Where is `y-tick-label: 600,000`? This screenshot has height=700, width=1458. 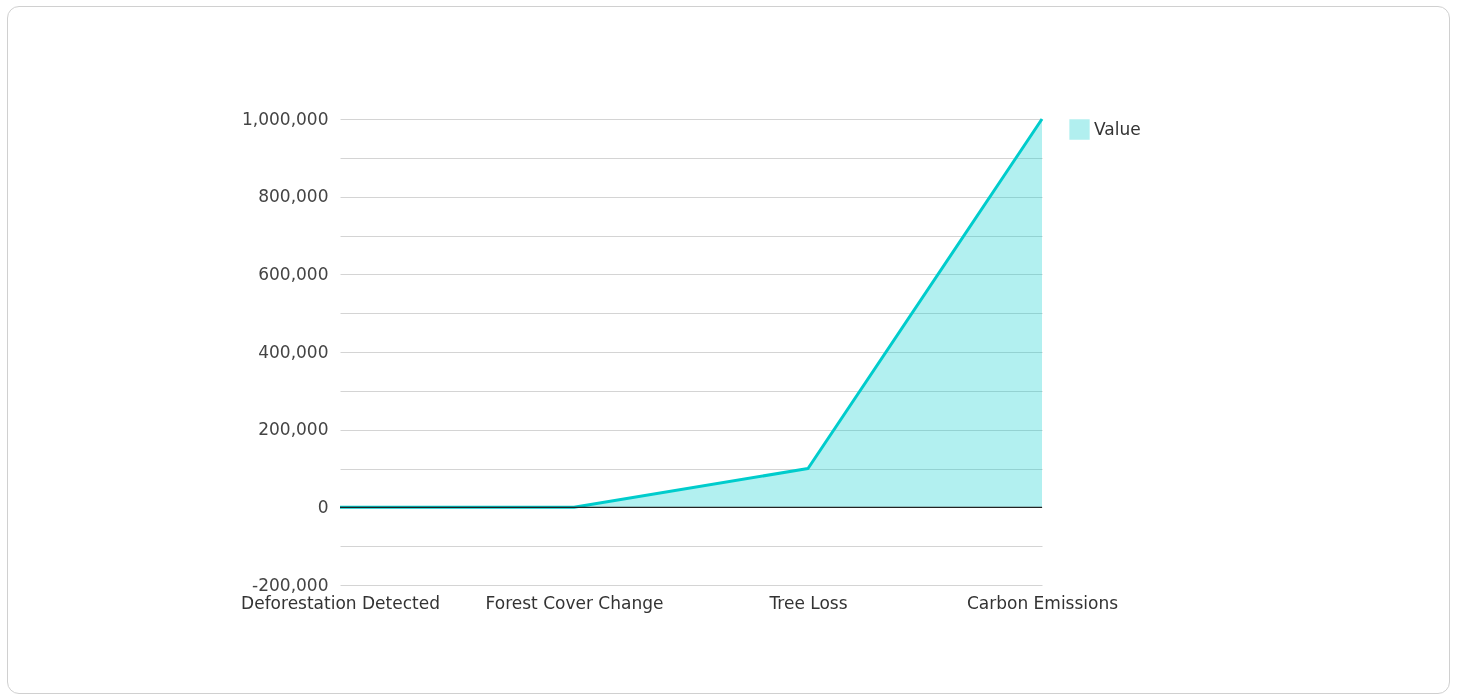
y-tick-label: 600,000 is located at coordinates (293, 273).